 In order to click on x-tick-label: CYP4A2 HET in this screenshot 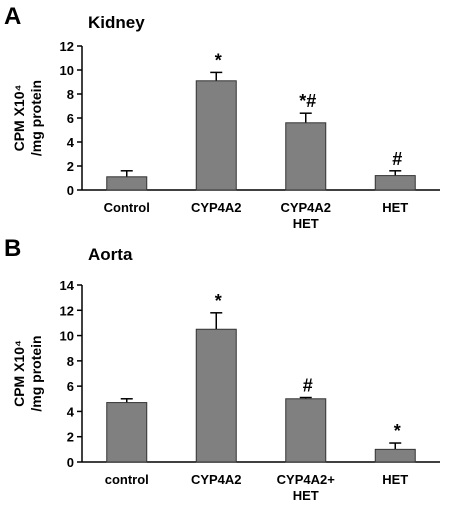, I will do `click(305, 215)`.